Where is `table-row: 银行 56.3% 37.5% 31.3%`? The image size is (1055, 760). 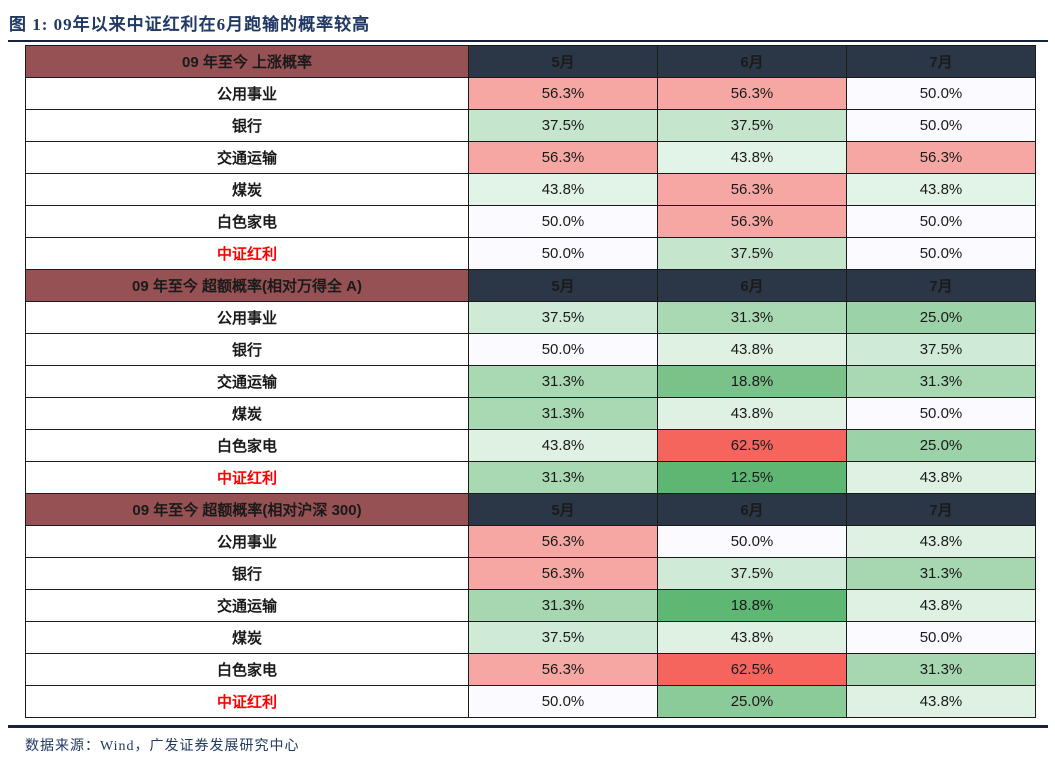 table-row: 银行 56.3% 37.5% 31.3% is located at coordinates (530, 573).